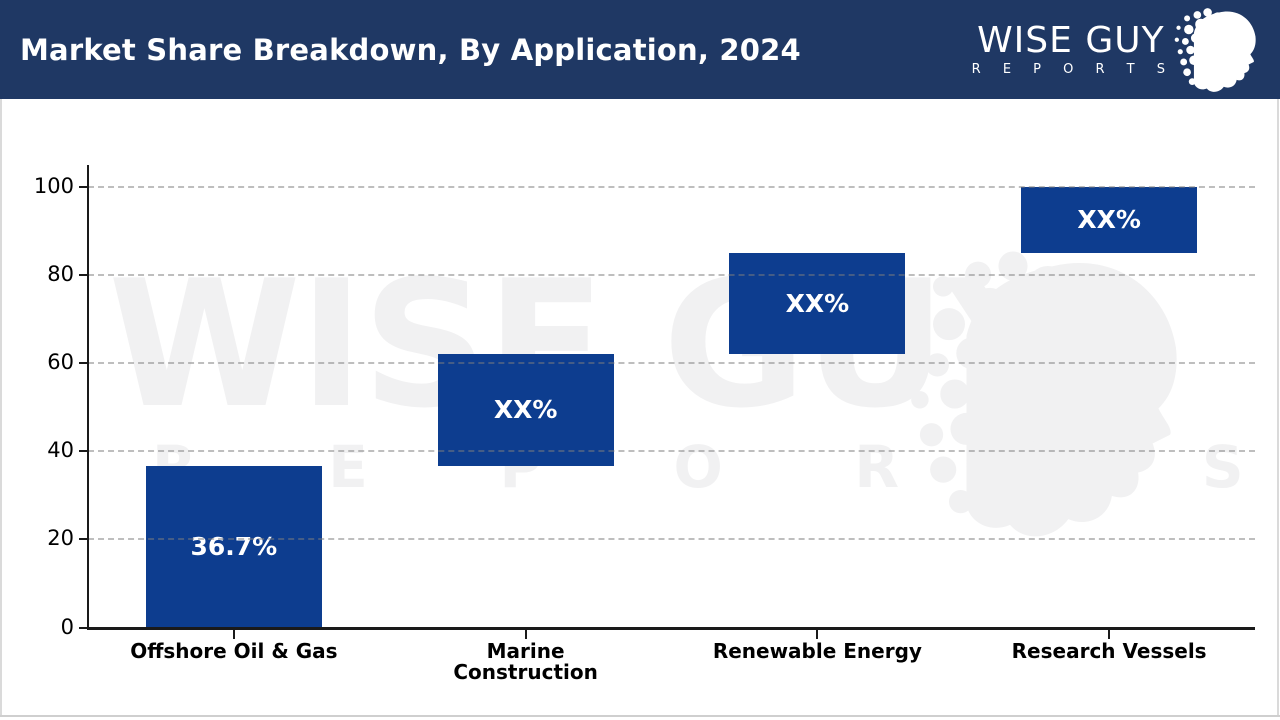  What do you see at coordinates (53, 185) in the screenshot?
I see `y-tick-label: 100` at bounding box center [53, 185].